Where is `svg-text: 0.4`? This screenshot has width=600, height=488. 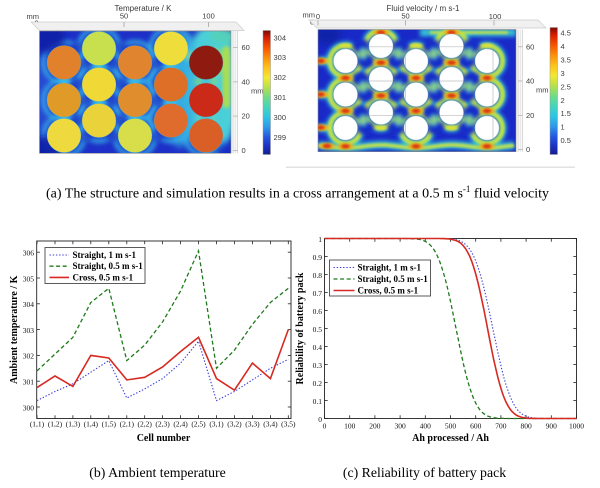
svg-text: 0.4 is located at coordinates (318, 347).